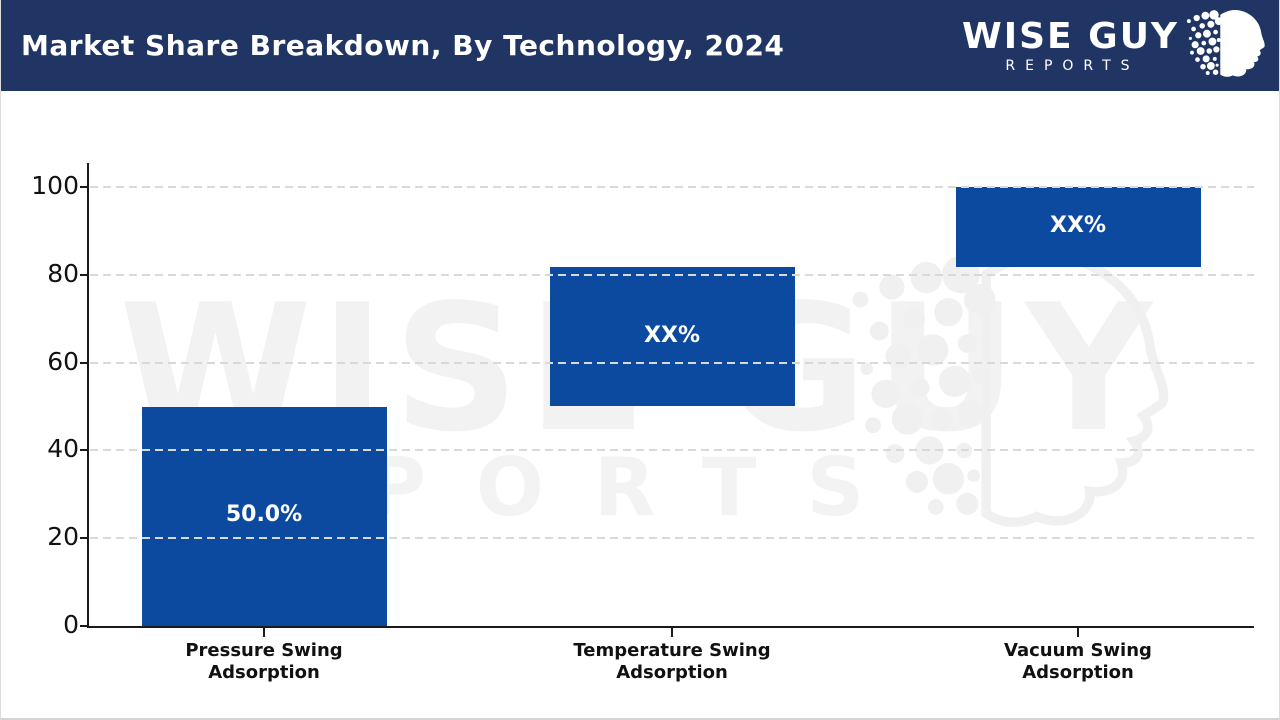  What do you see at coordinates (1072, 65) in the screenshot?
I see `logo-subtitle: REPORTS` at bounding box center [1072, 65].